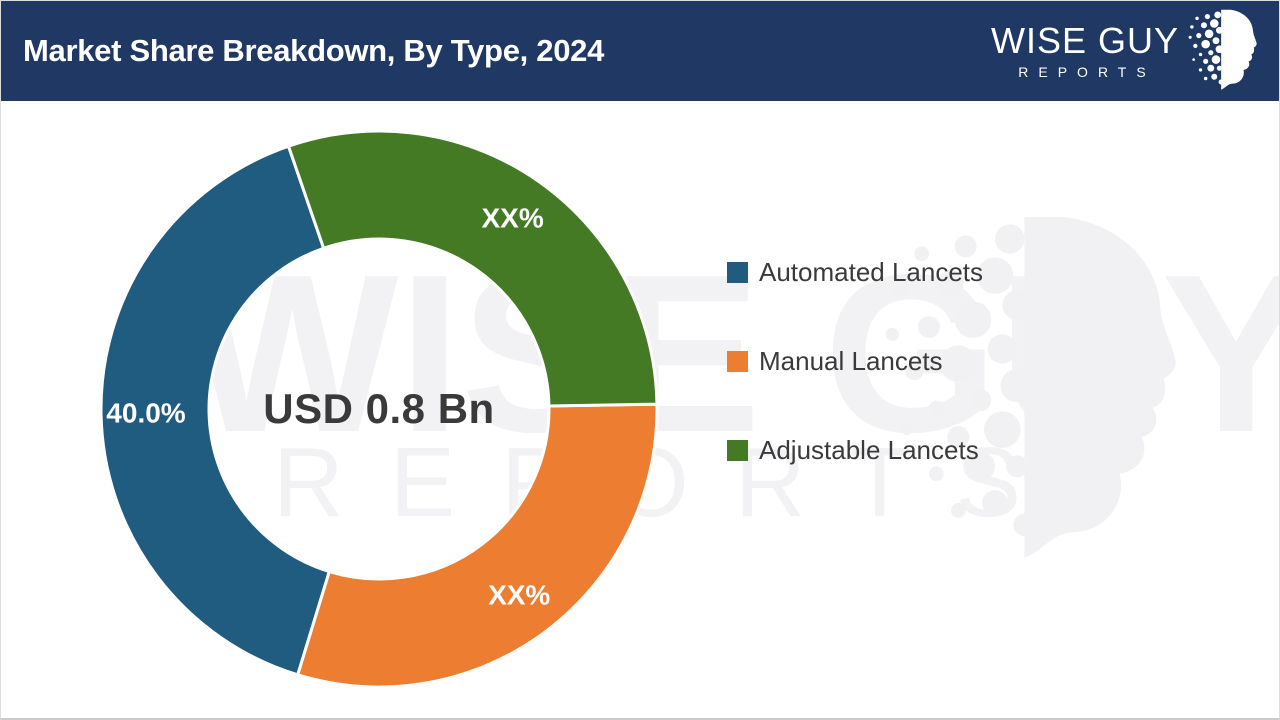 Image resolution: width=1280 pixels, height=720 pixels. I want to click on legend-item-manual-lancets: Manual Lancets, so click(855, 361).